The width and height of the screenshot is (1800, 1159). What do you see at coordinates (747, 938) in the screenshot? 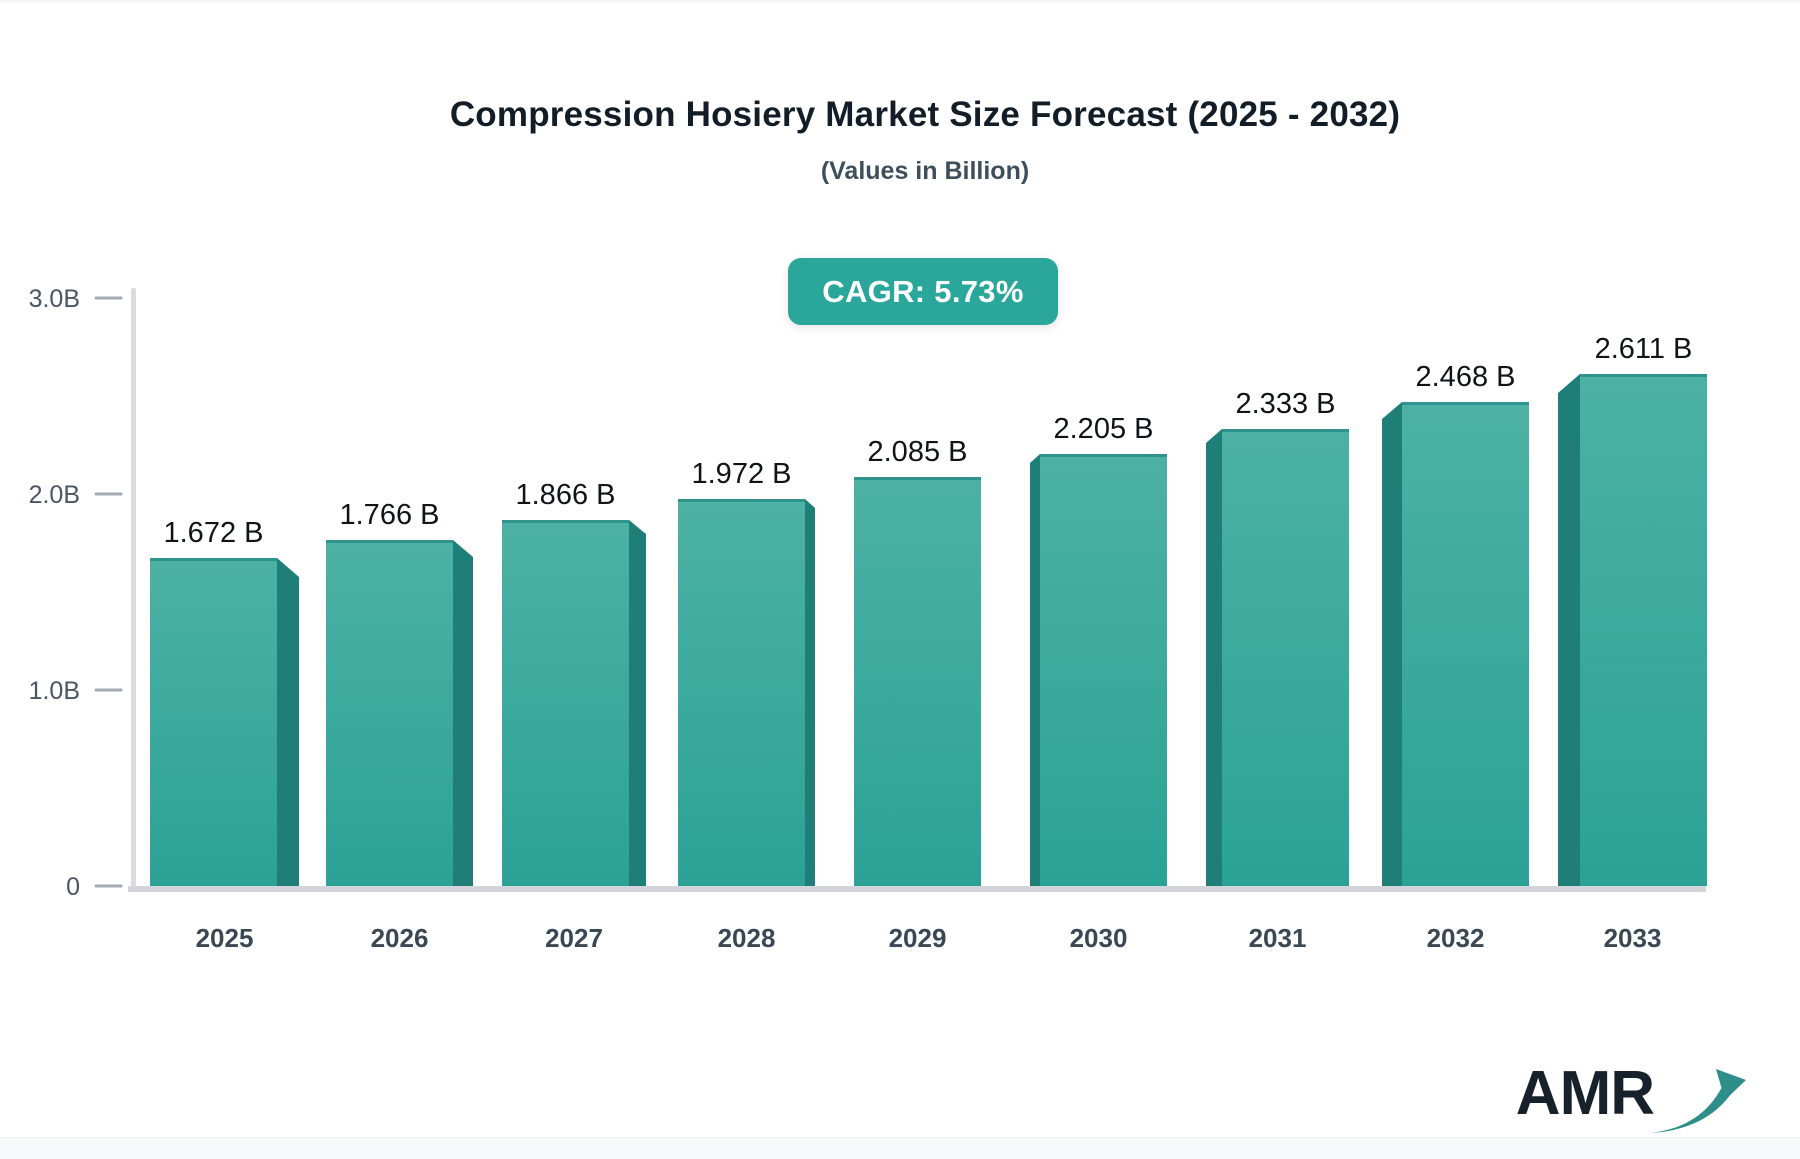
I see `x-axis-label: 2028` at bounding box center [747, 938].